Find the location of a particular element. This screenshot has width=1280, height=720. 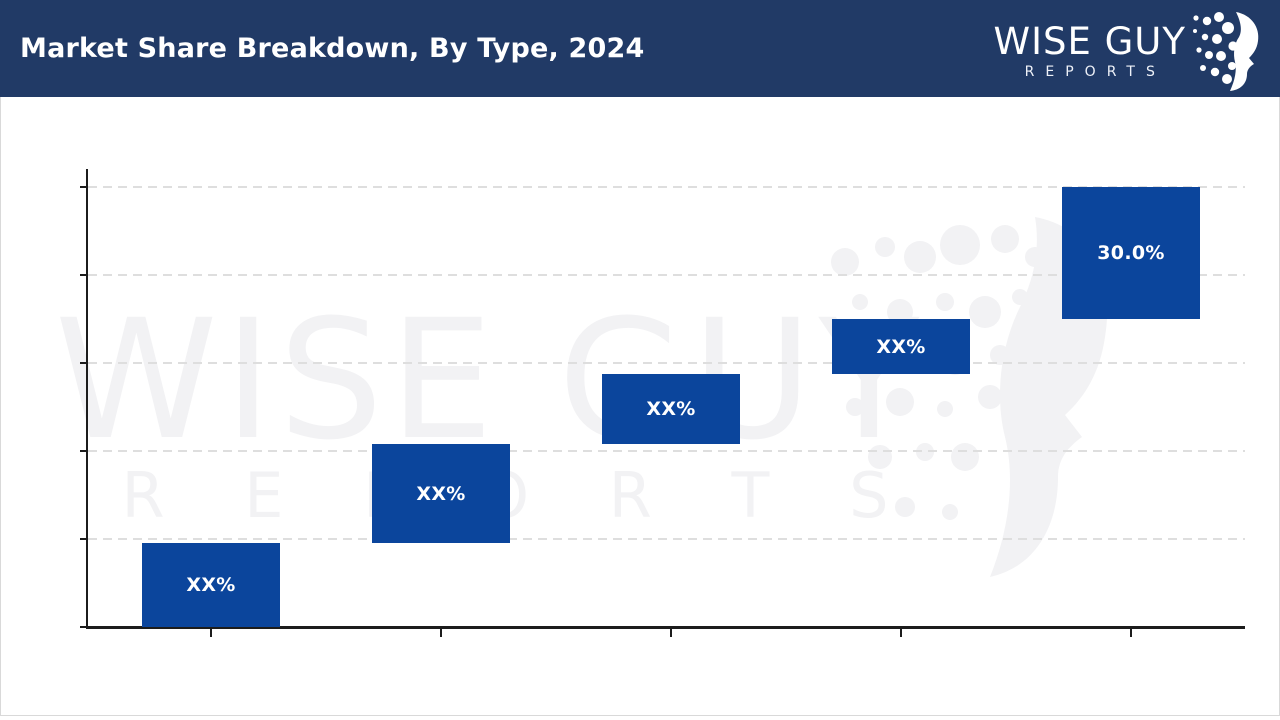

bar-sympathy-cards: XX% is located at coordinates (901, 346).